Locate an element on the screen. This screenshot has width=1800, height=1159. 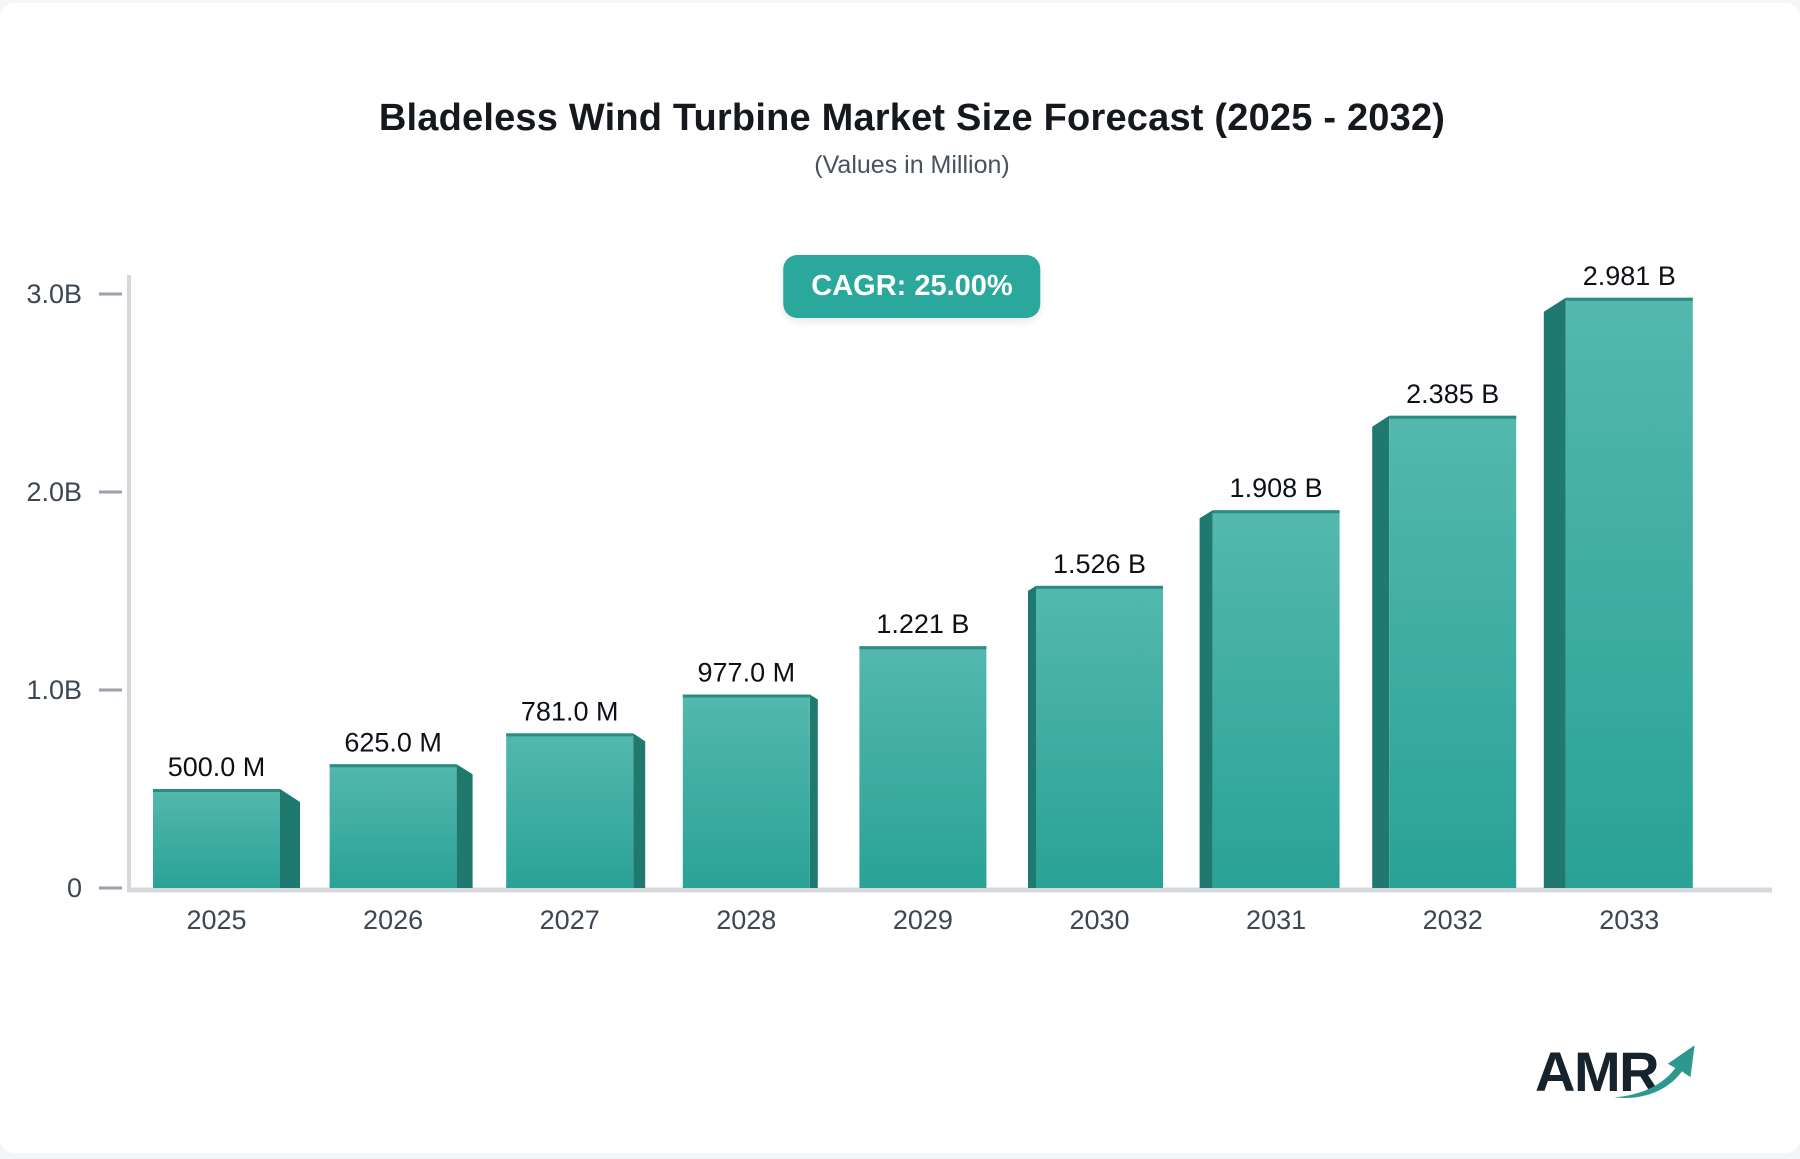
bar-2029: 1.221 B 2029 is located at coordinates (923, 772).